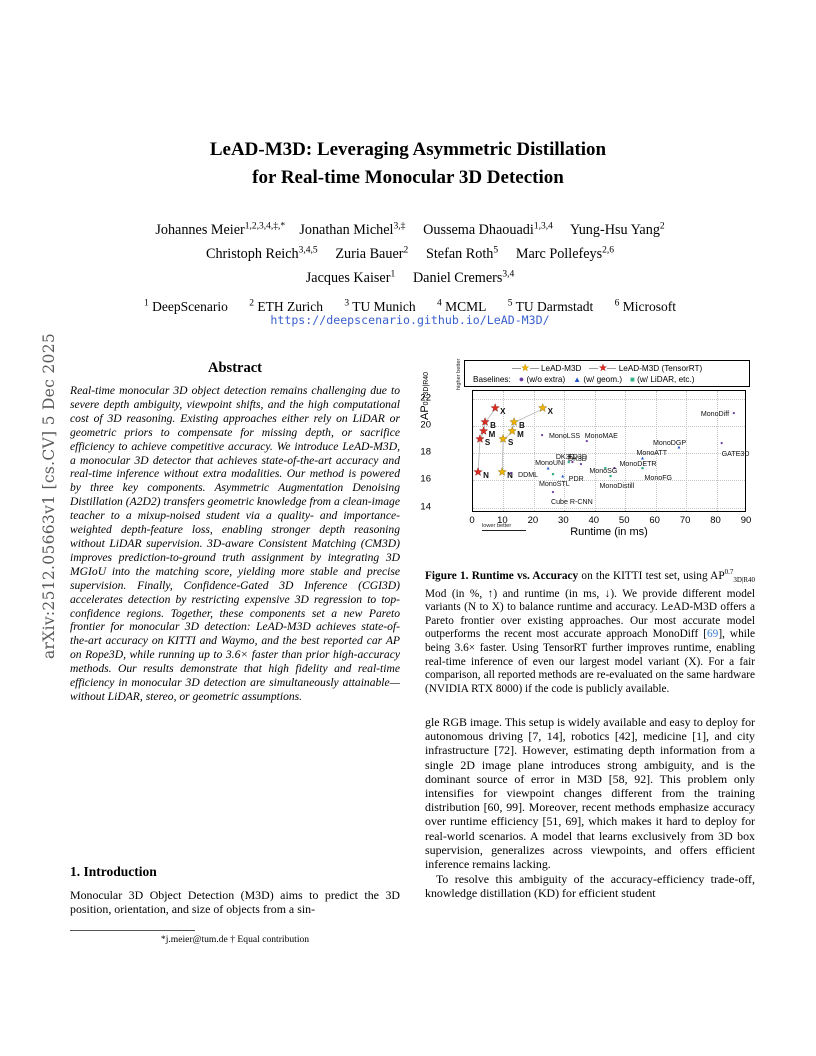 Image resolution: width=816 pixels, height=1056 pixels. Describe the element at coordinates (492, 379) in the screenshot. I see `legend-baselines-label: Baselines:` at that location.